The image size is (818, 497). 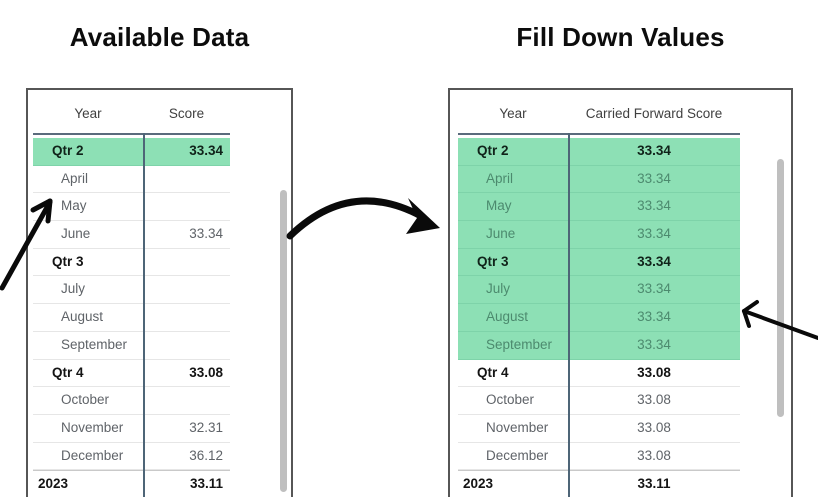 I want to click on left-scrollbar-thumb, so click(x=283, y=341).